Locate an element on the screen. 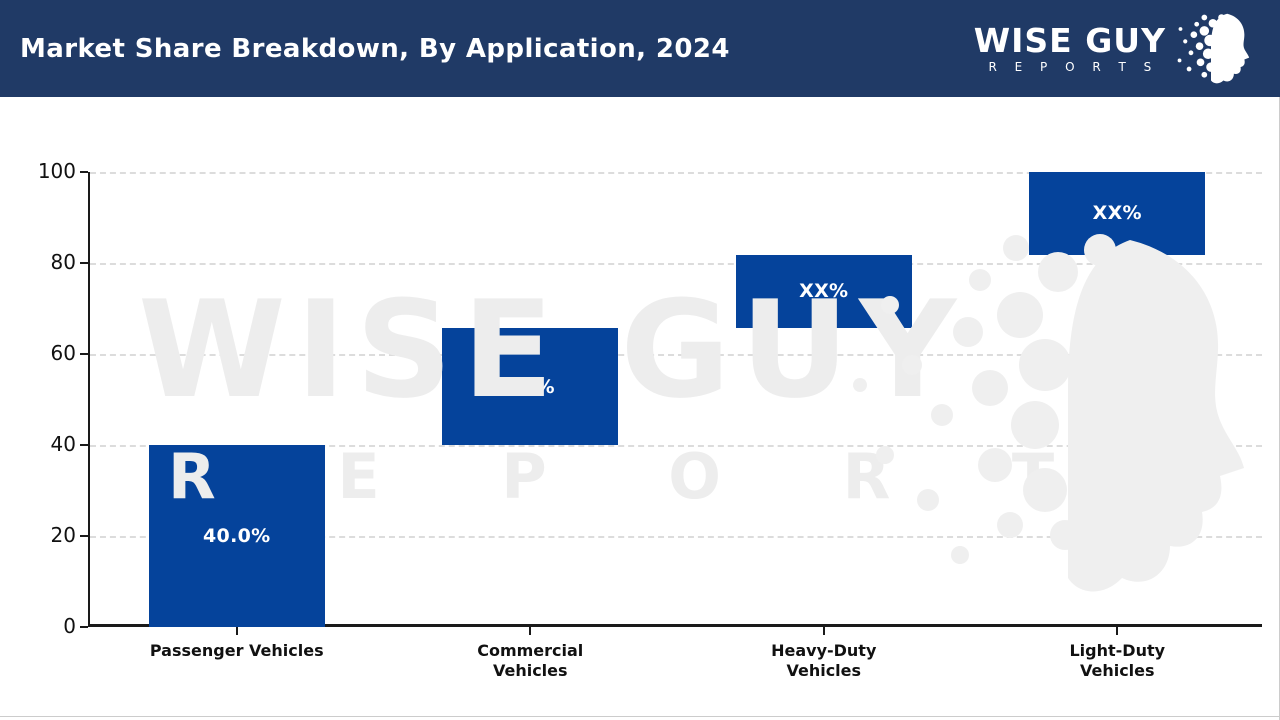 Image resolution: width=1280 pixels, height=720 pixels. bar: 40.0% is located at coordinates (236, 536).